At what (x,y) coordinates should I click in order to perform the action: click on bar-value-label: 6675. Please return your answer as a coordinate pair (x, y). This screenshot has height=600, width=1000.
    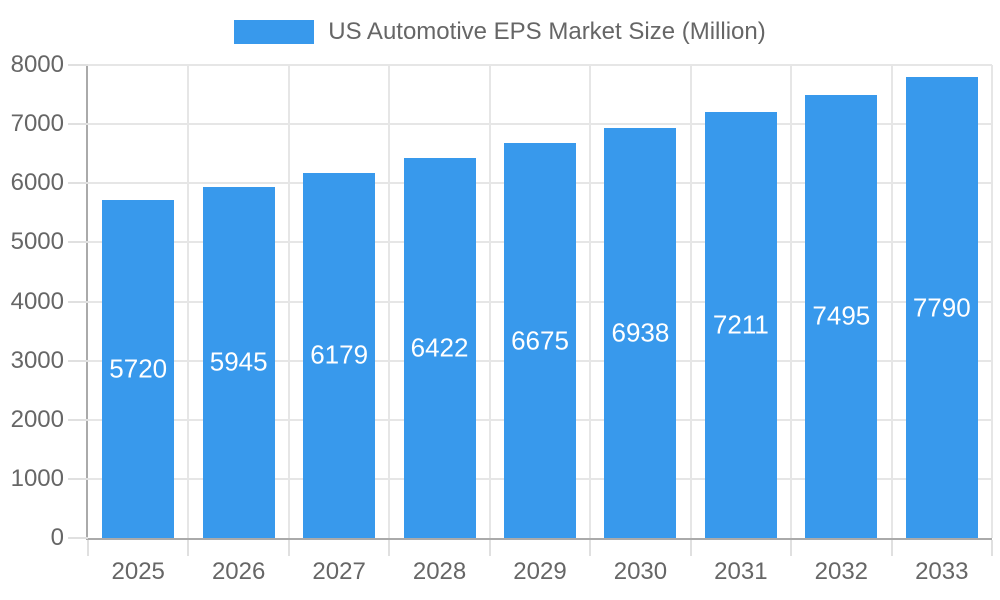
    Looking at the image, I should click on (540, 340).